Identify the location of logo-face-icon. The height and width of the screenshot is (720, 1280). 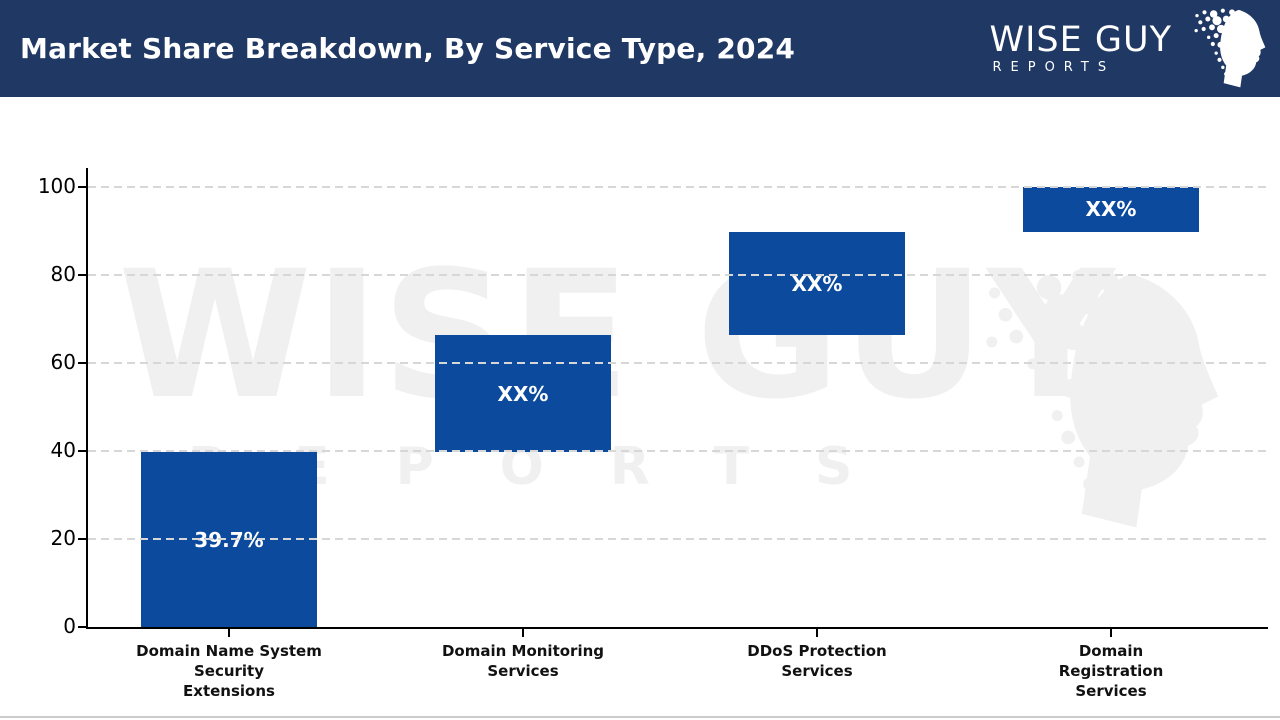
(1230, 47).